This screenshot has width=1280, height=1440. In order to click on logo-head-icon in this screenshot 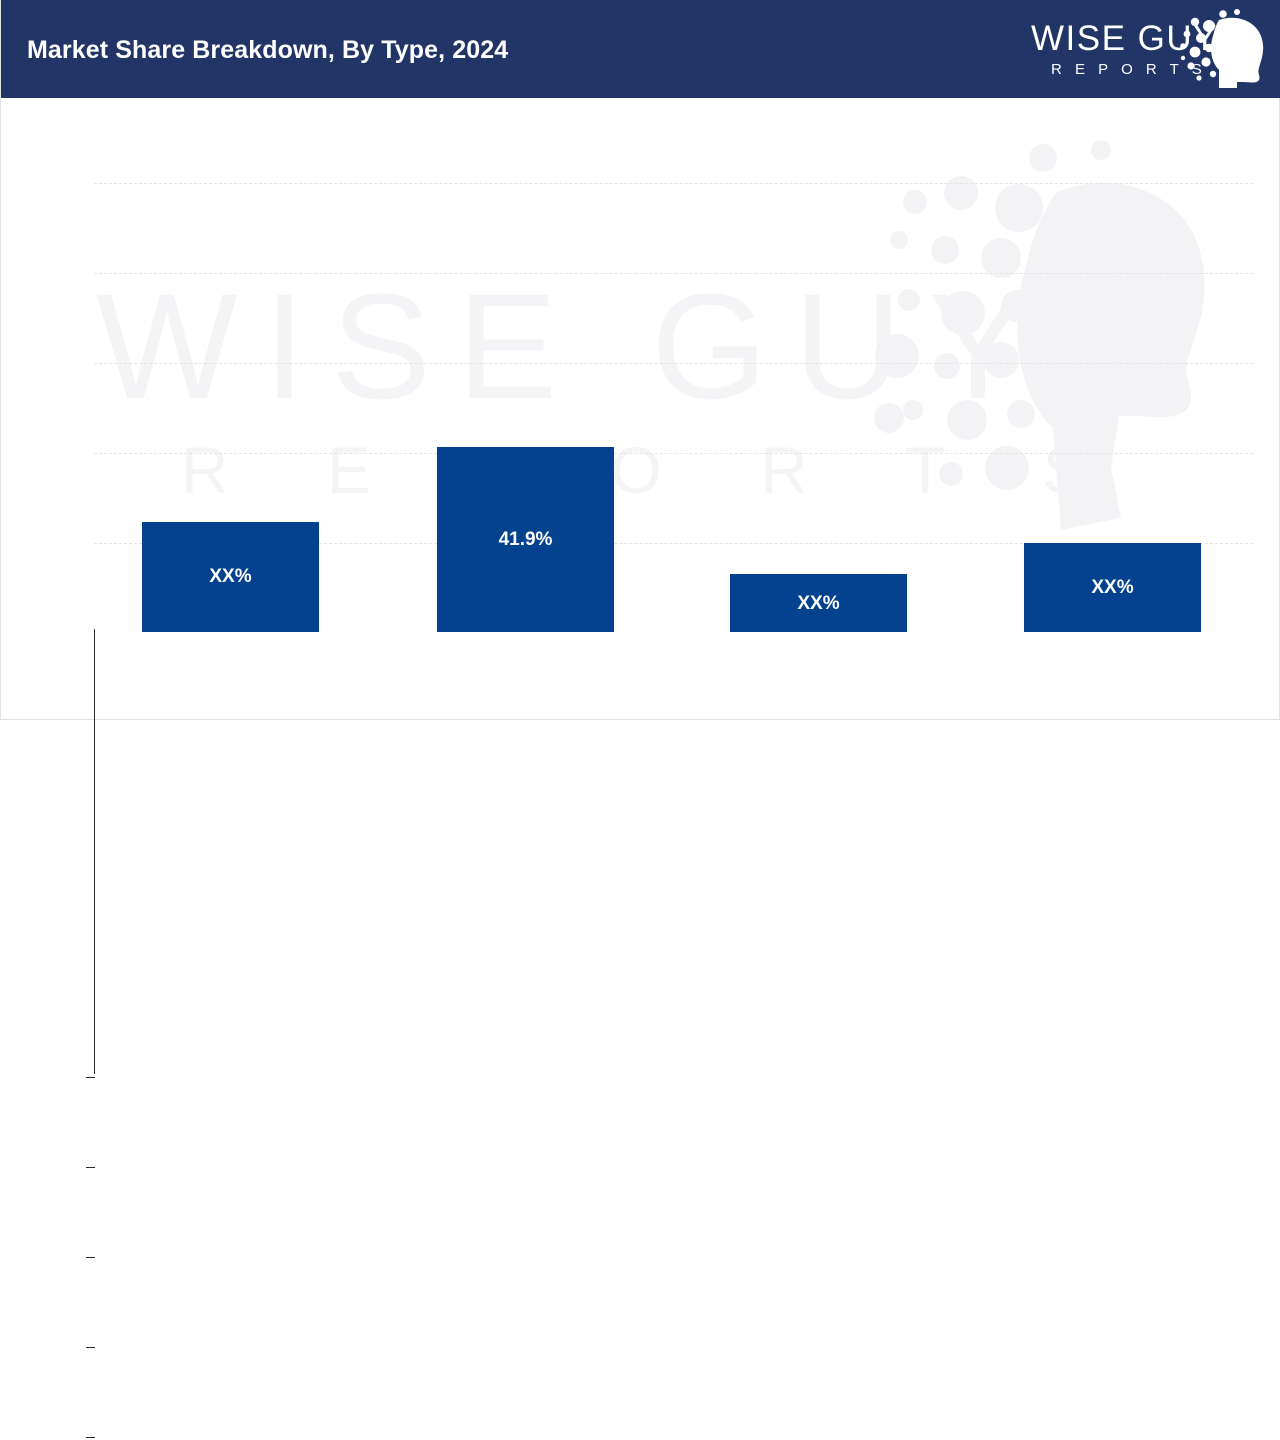, I will do `click(1222, 49)`.